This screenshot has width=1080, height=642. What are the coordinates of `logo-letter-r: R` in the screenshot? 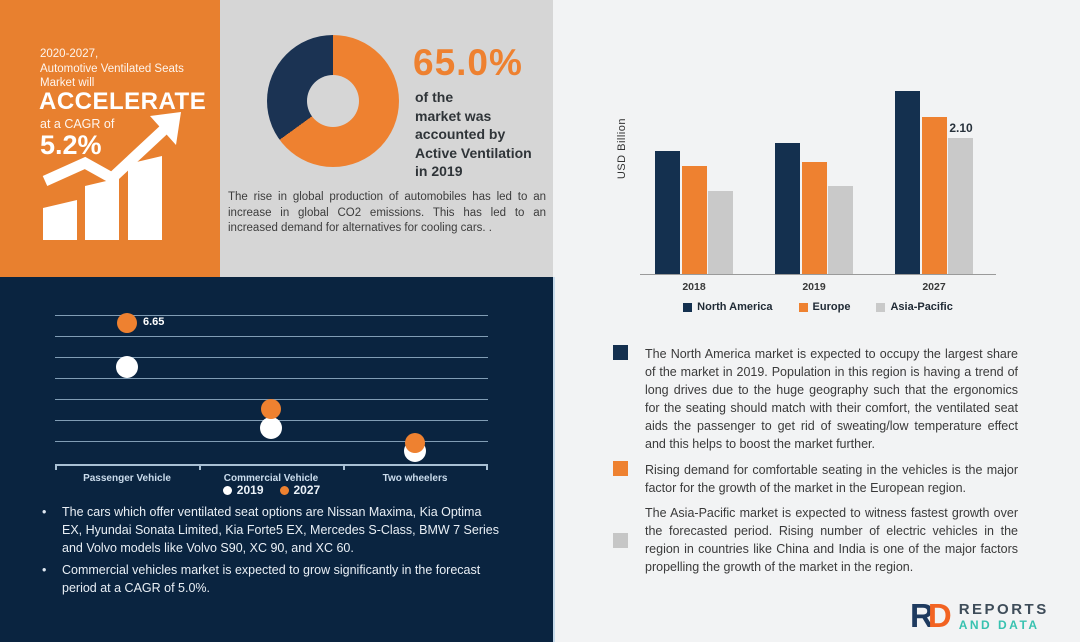 It's located at (922, 615).